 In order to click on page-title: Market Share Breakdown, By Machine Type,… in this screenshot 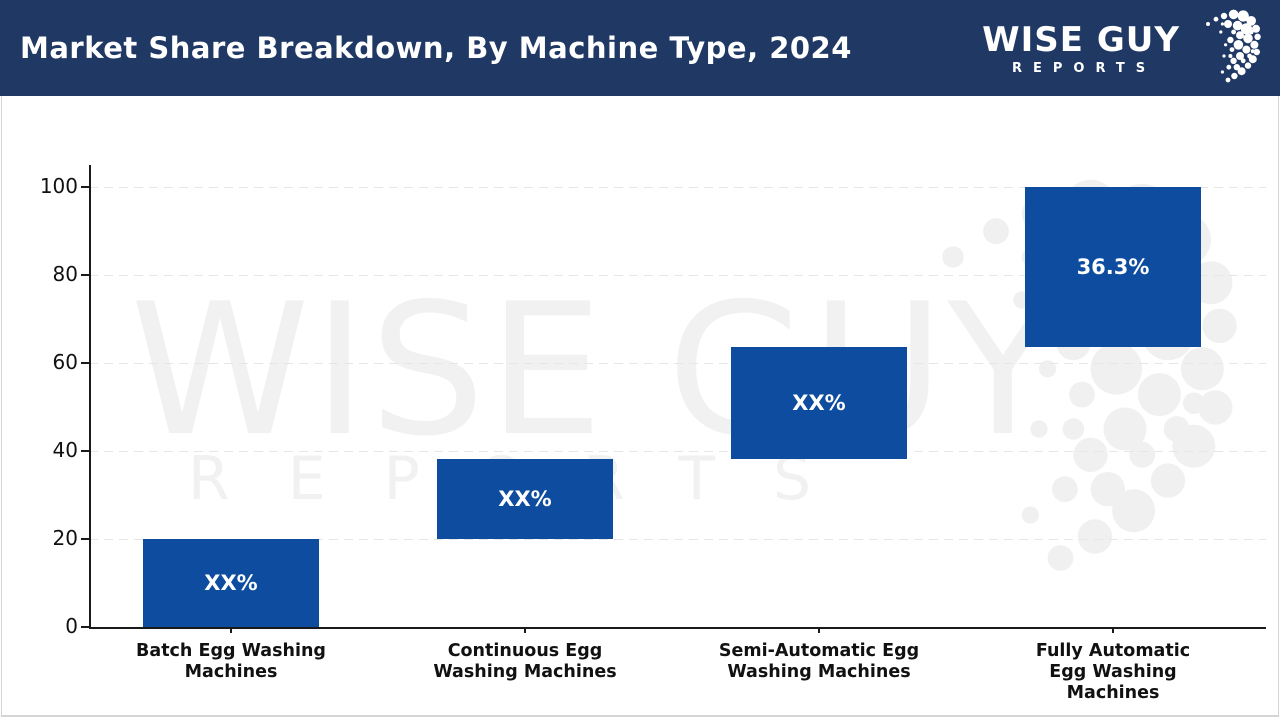, I will do `click(436, 48)`.